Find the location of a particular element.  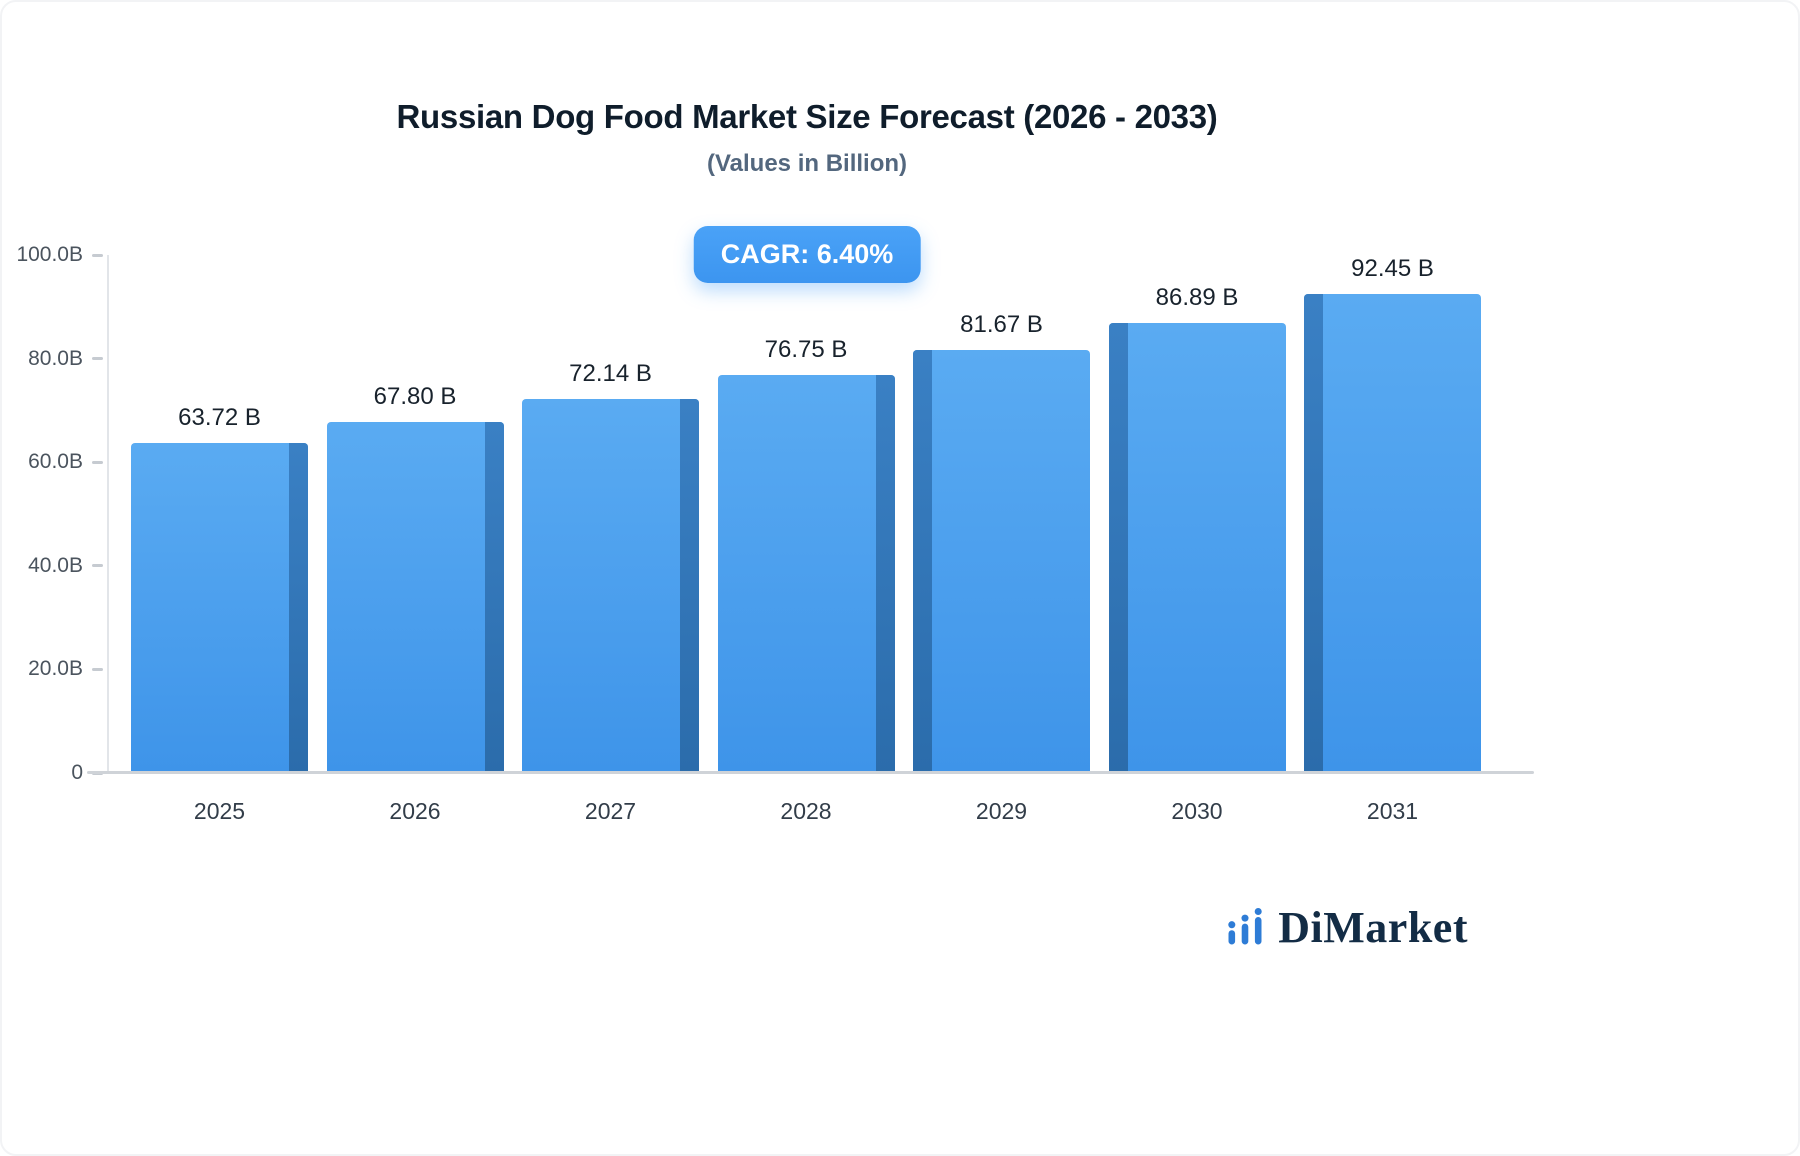

bar-slot: 92.45 B 2031 is located at coordinates (1392, 539).